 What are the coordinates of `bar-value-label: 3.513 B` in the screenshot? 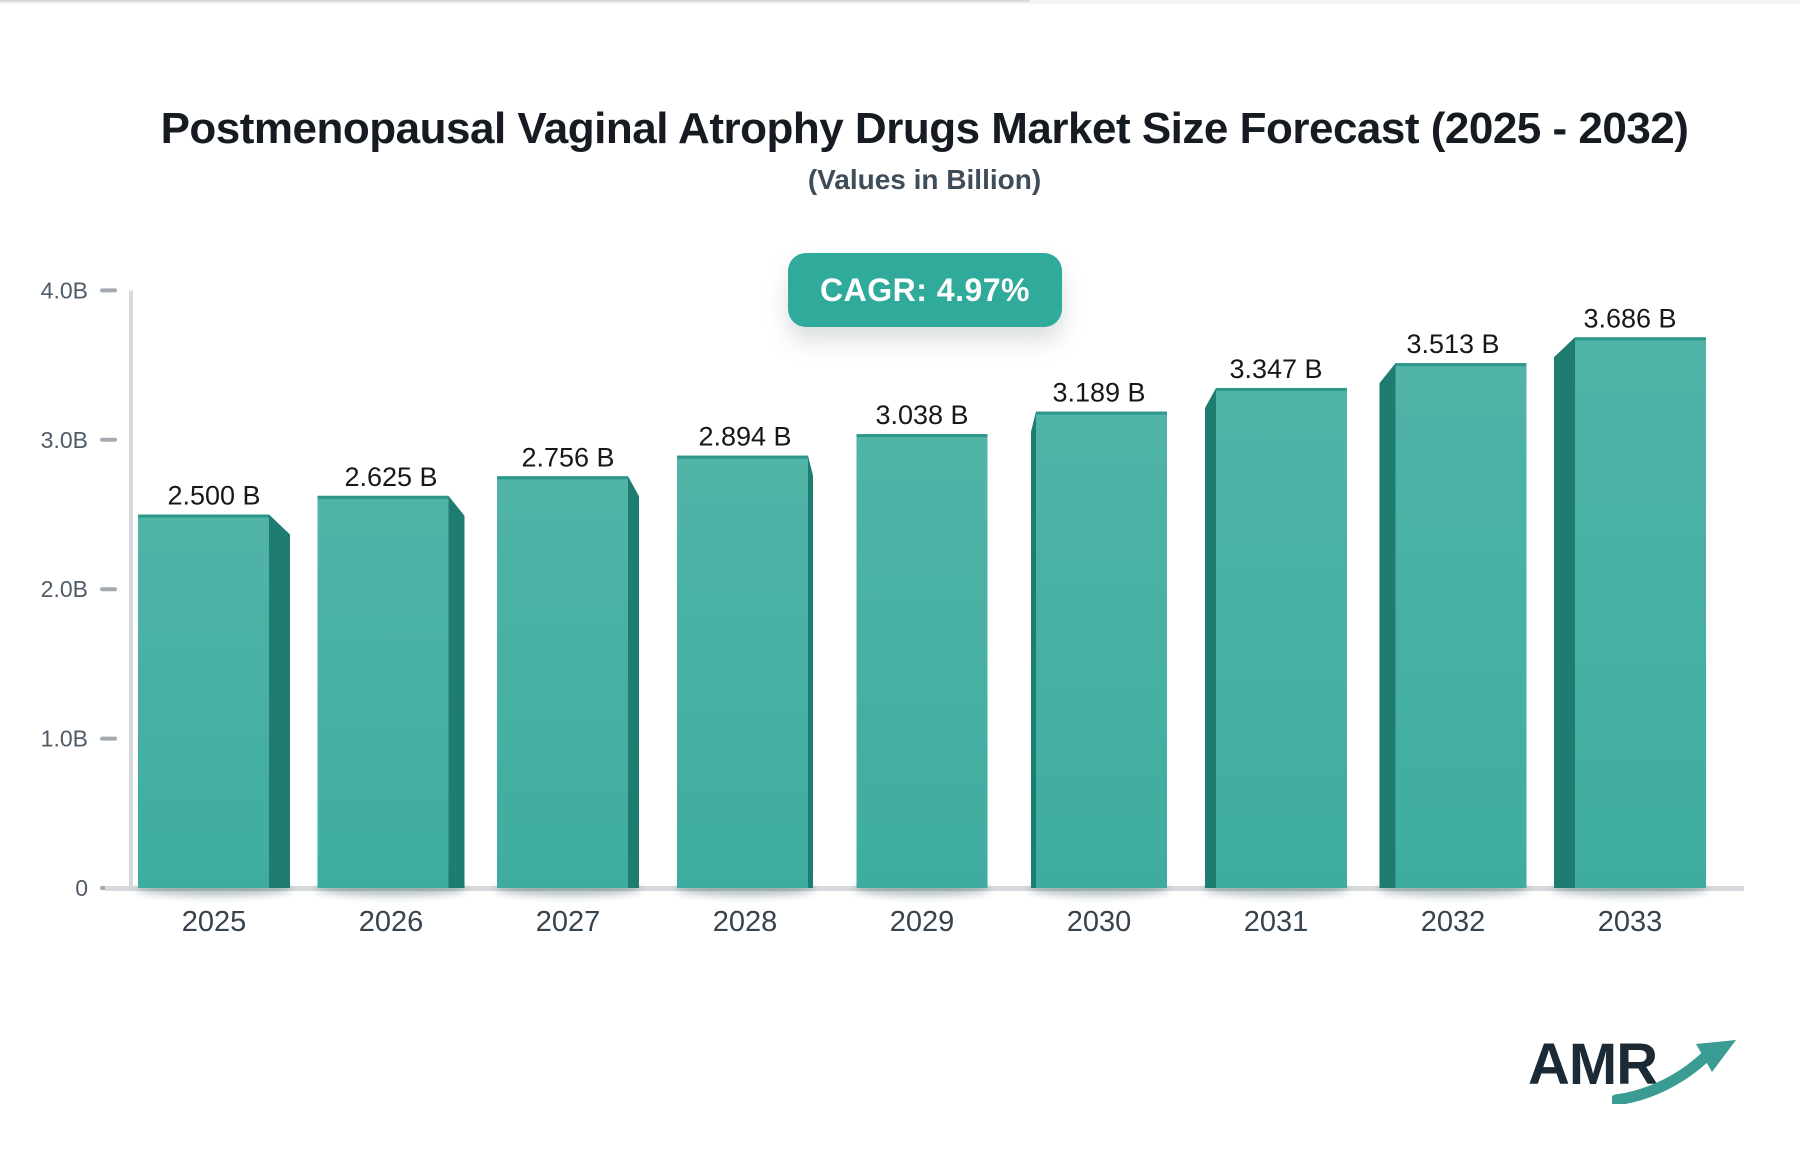 It's located at (1452, 344).